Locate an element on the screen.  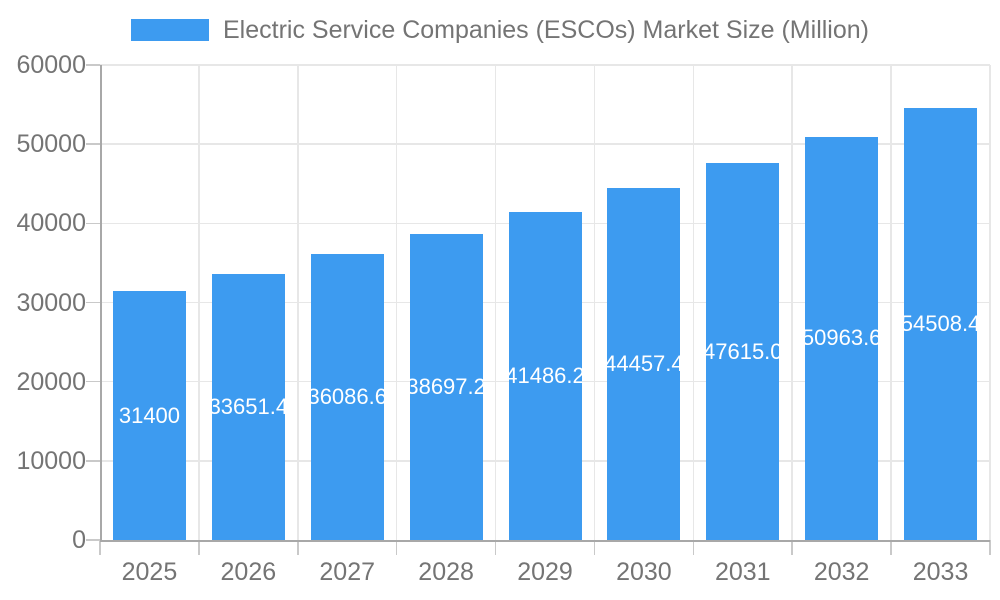
x-axis-label-2031: 2031 is located at coordinates (742, 572).